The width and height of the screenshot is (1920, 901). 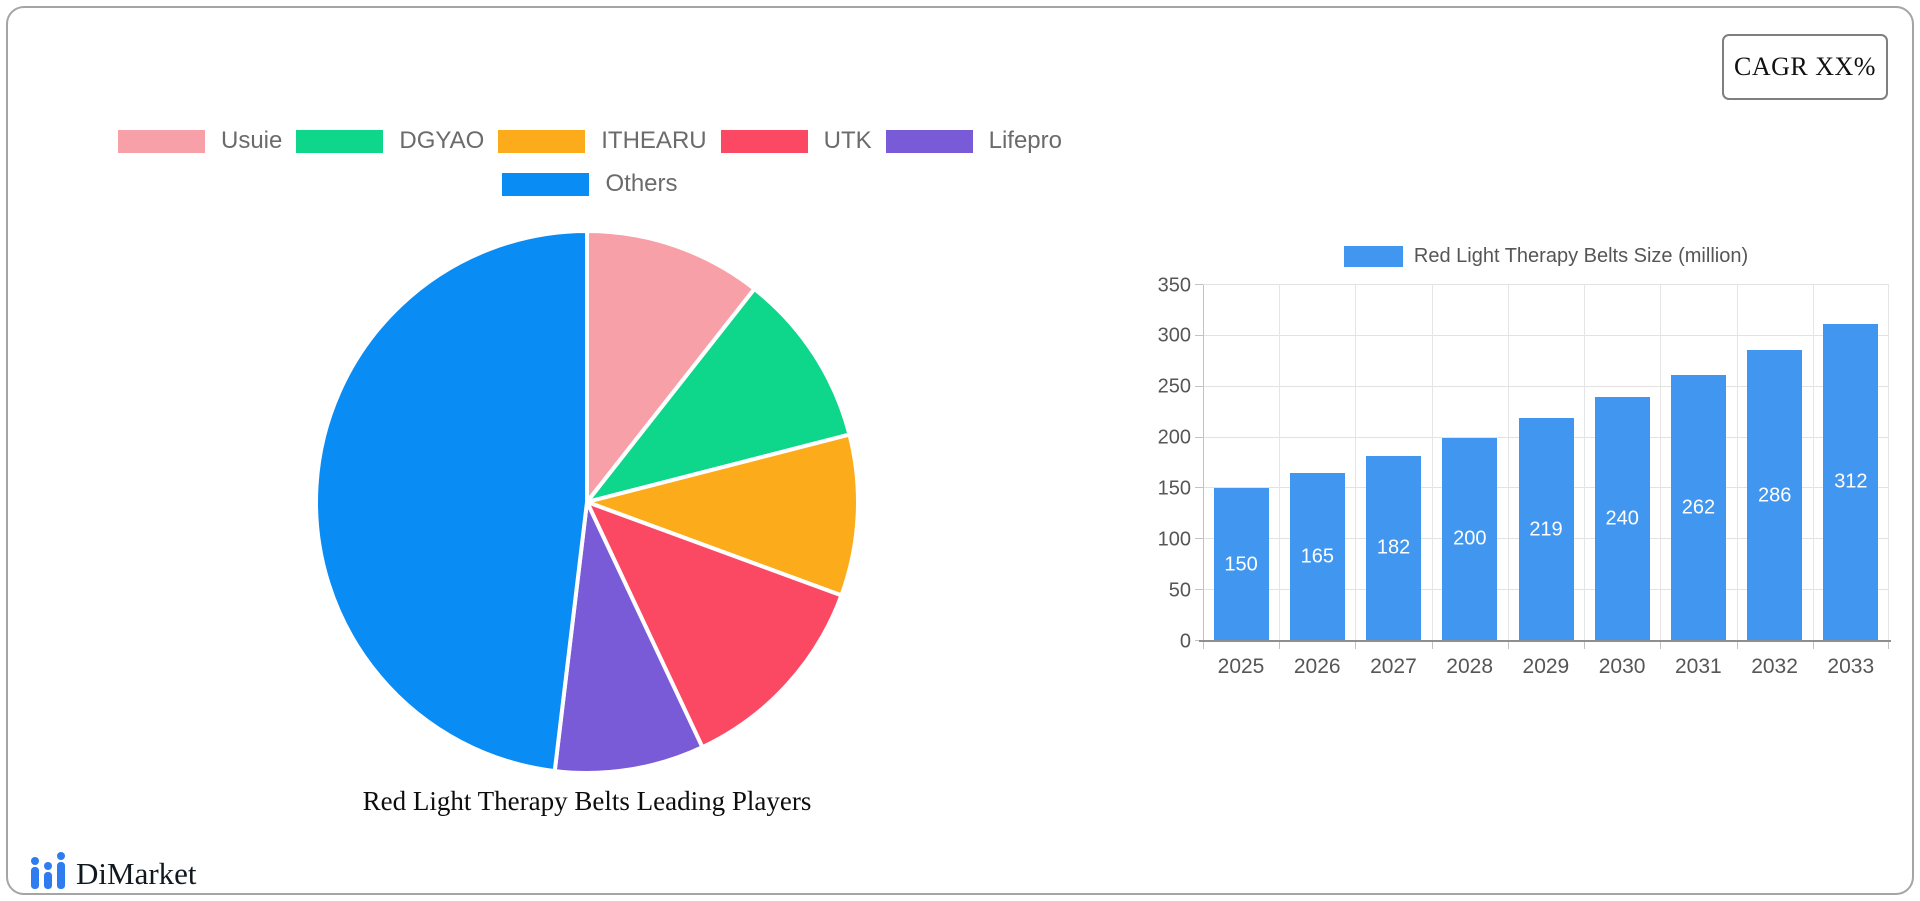 What do you see at coordinates (1174, 437) in the screenshot?
I see `y-tick-label-200: 200` at bounding box center [1174, 437].